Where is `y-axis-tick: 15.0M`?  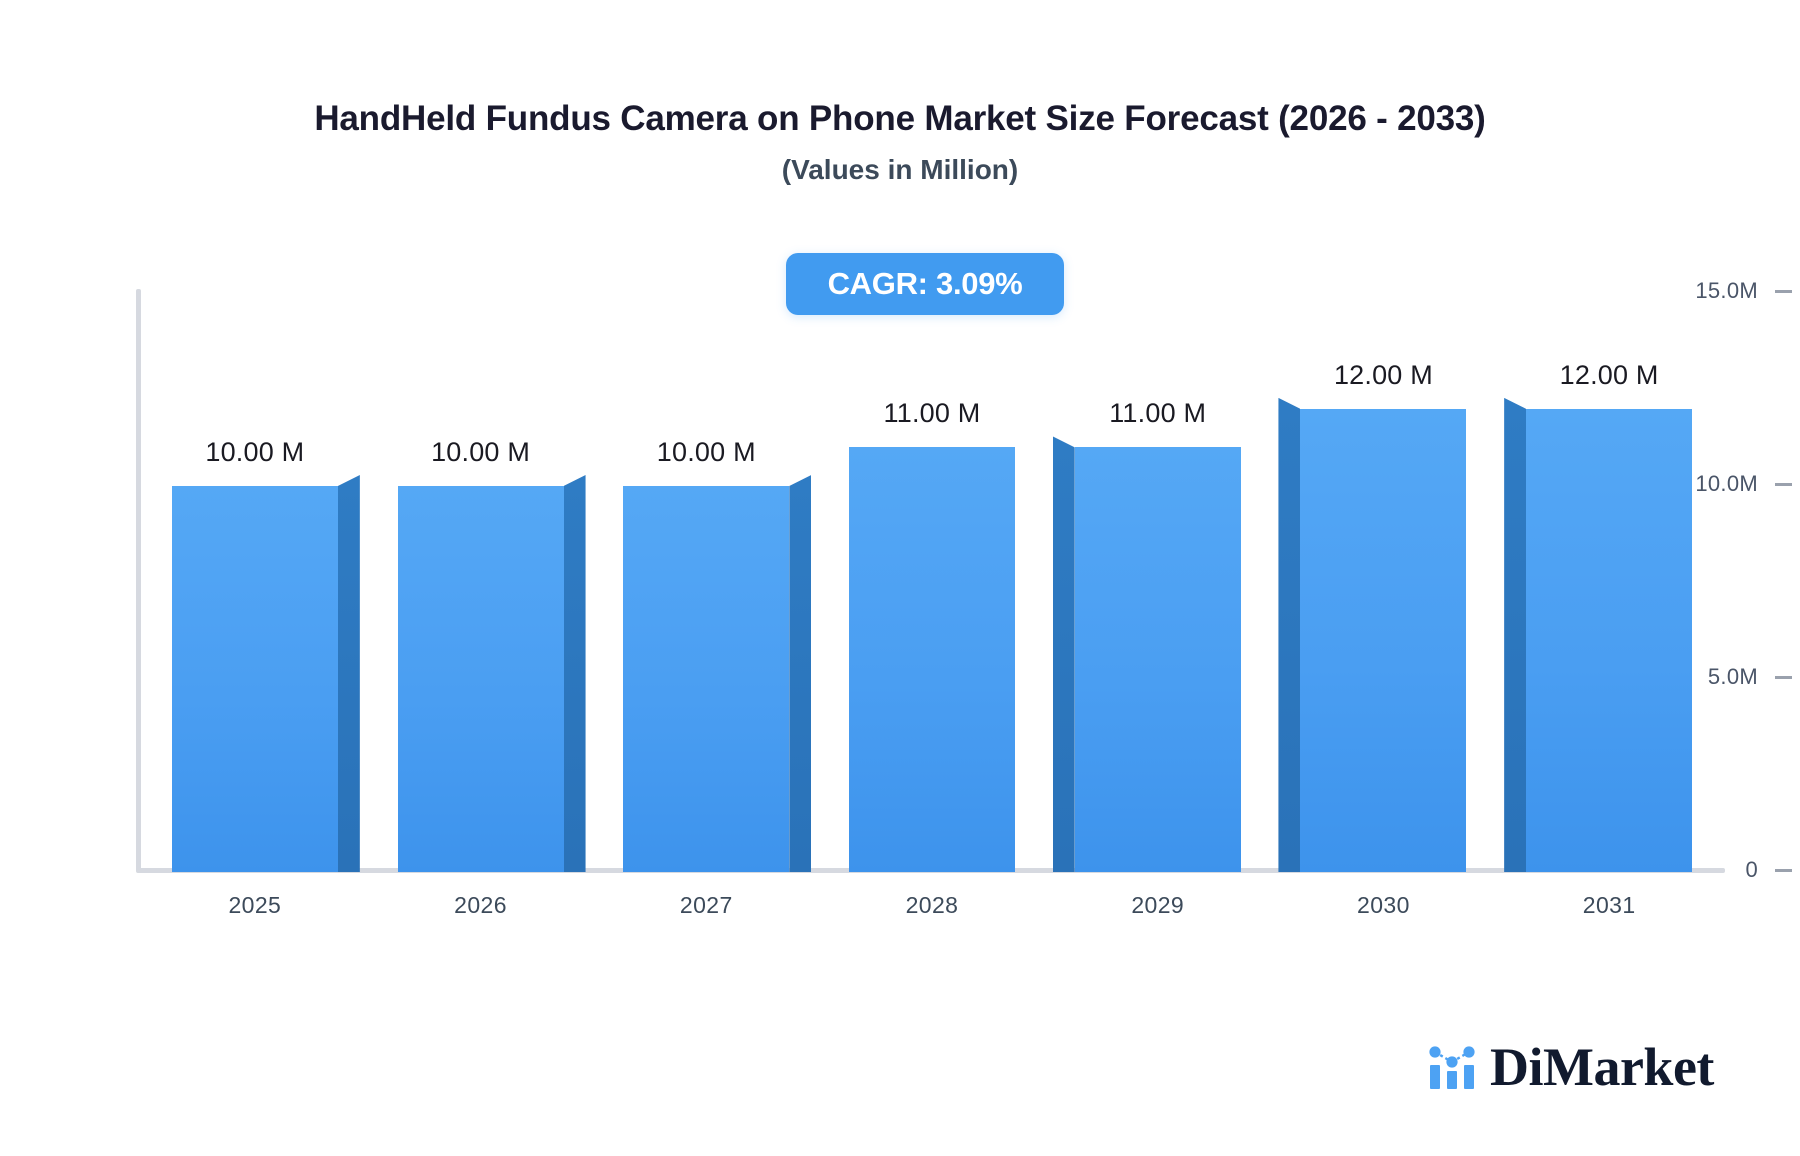
y-axis-tick: 15.0M is located at coordinates (1732, 290).